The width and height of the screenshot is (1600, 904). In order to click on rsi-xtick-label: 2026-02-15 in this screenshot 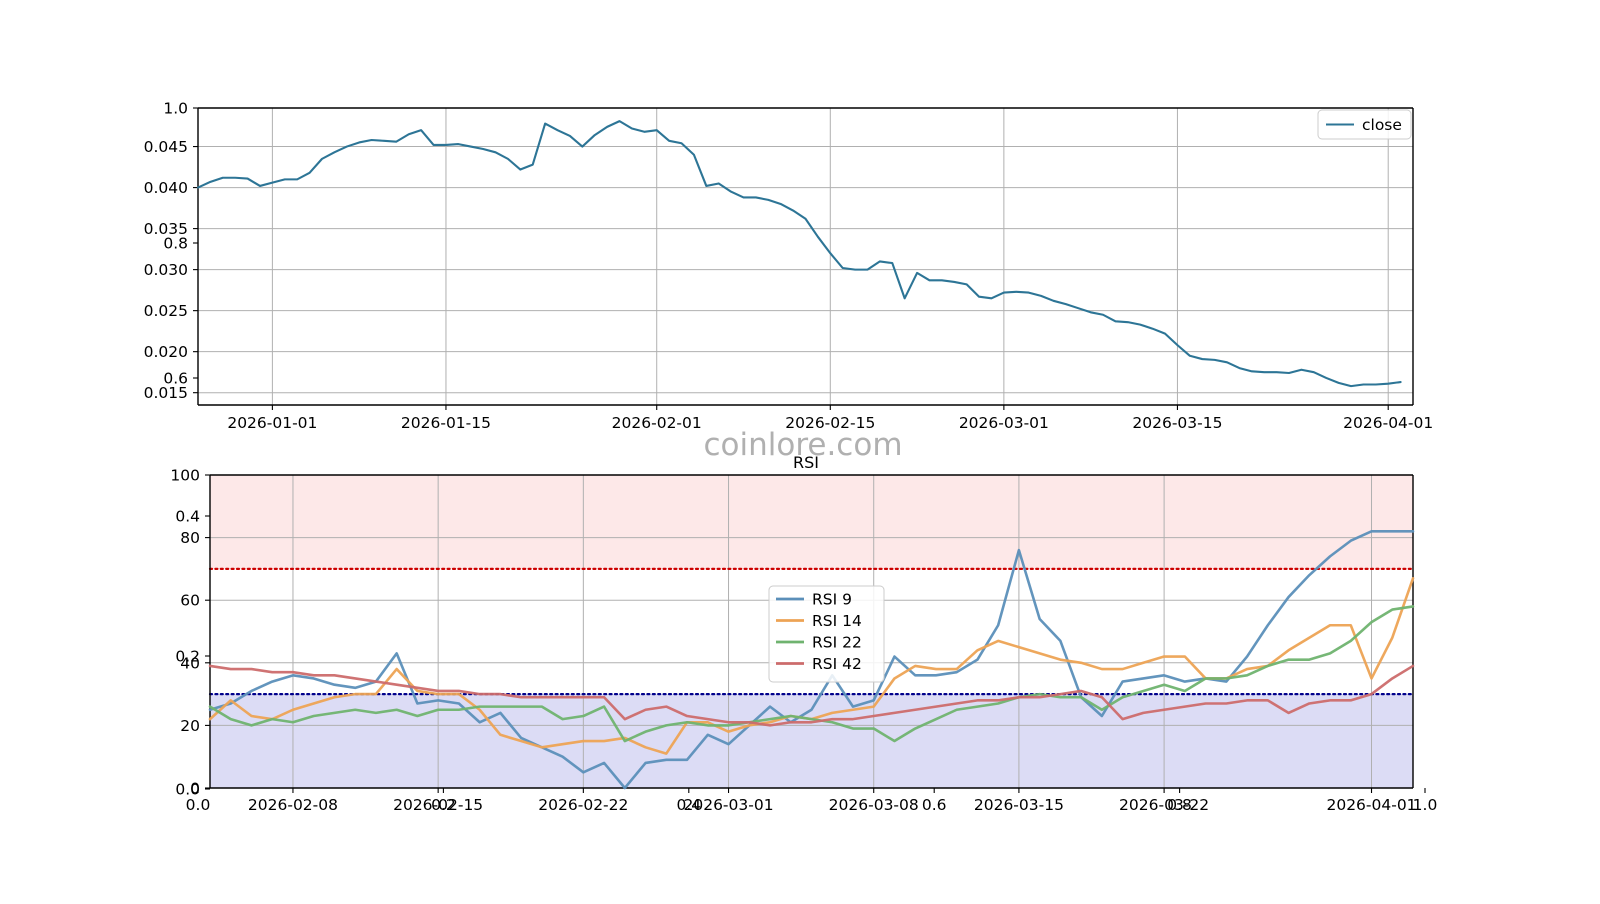, I will do `click(438, 805)`.